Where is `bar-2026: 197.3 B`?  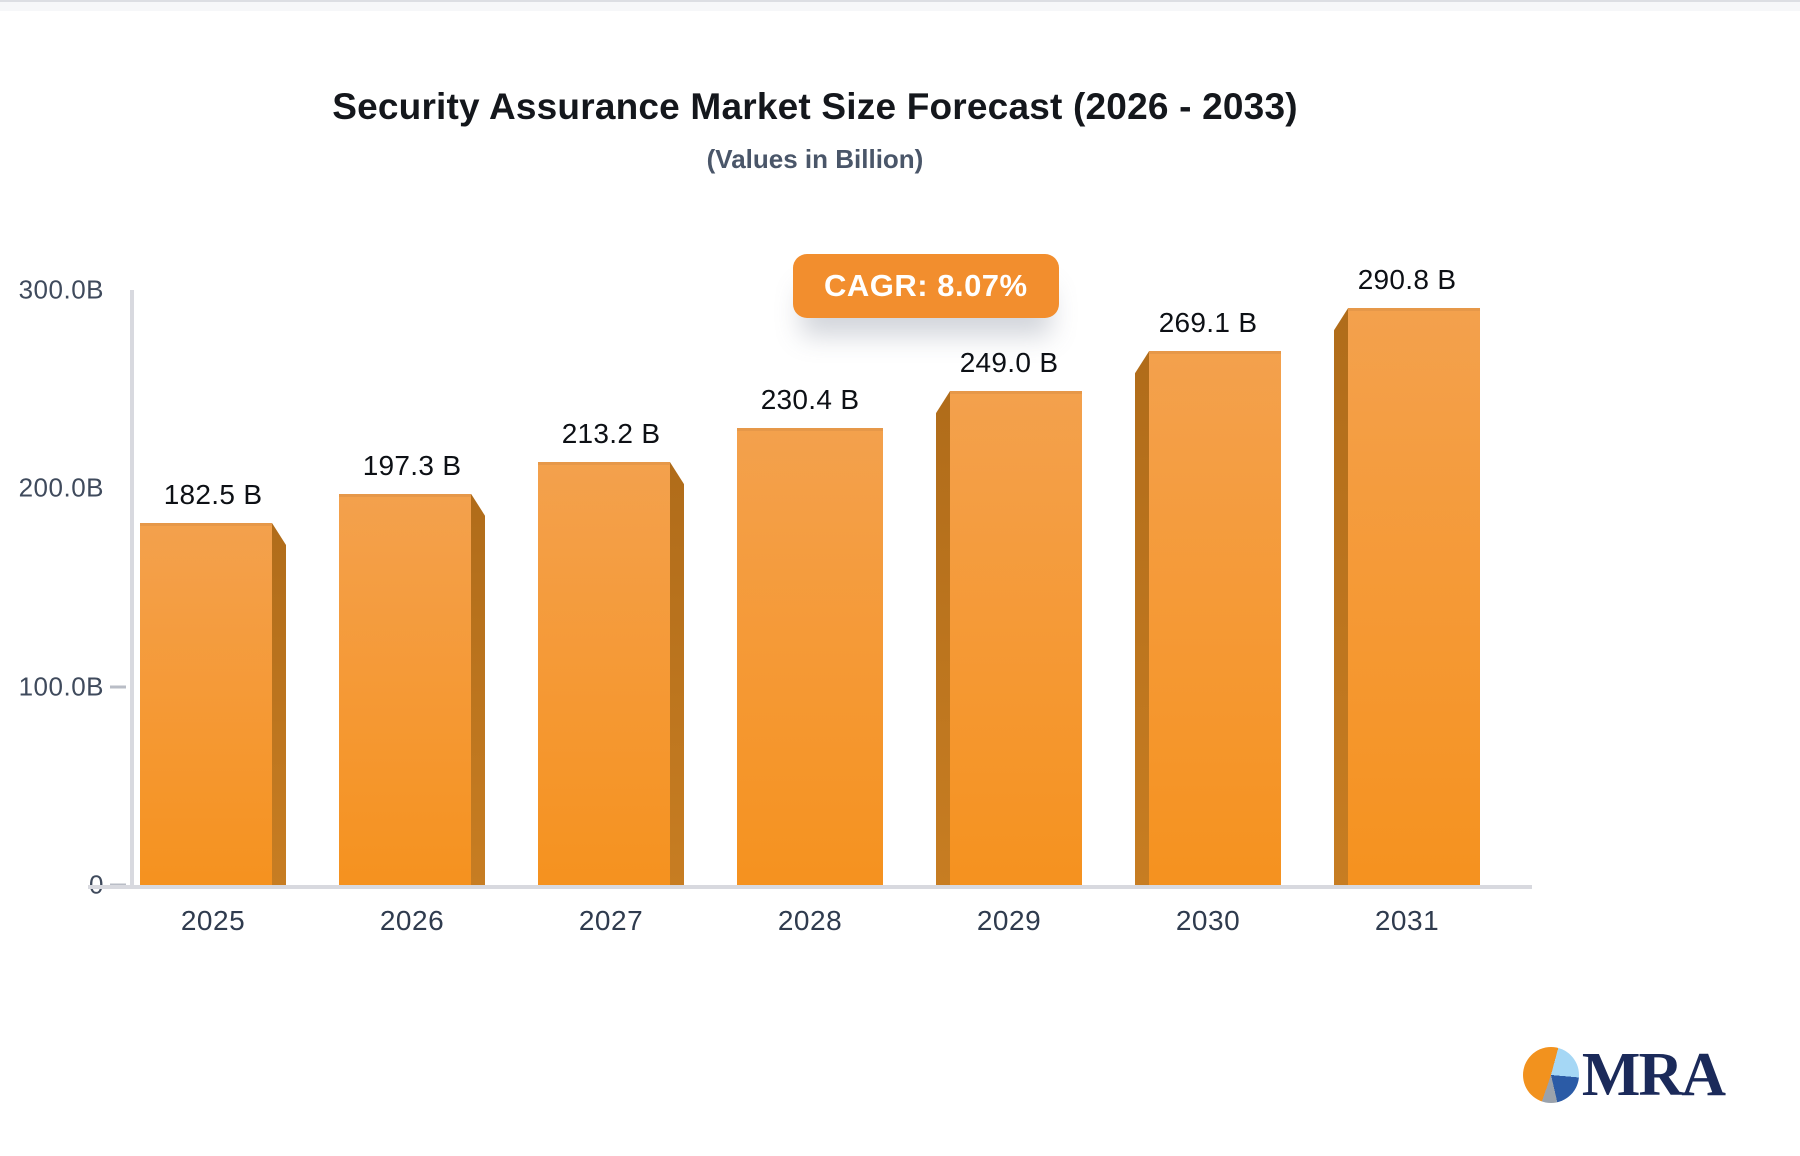
bar-2026: 197.3 B is located at coordinates (412, 667).